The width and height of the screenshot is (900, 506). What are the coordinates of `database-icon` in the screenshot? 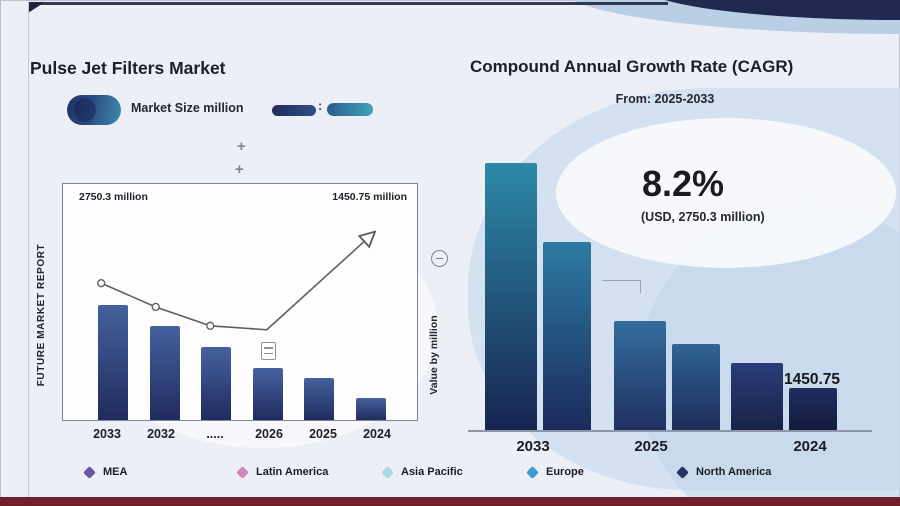 It's located at (94, 110).